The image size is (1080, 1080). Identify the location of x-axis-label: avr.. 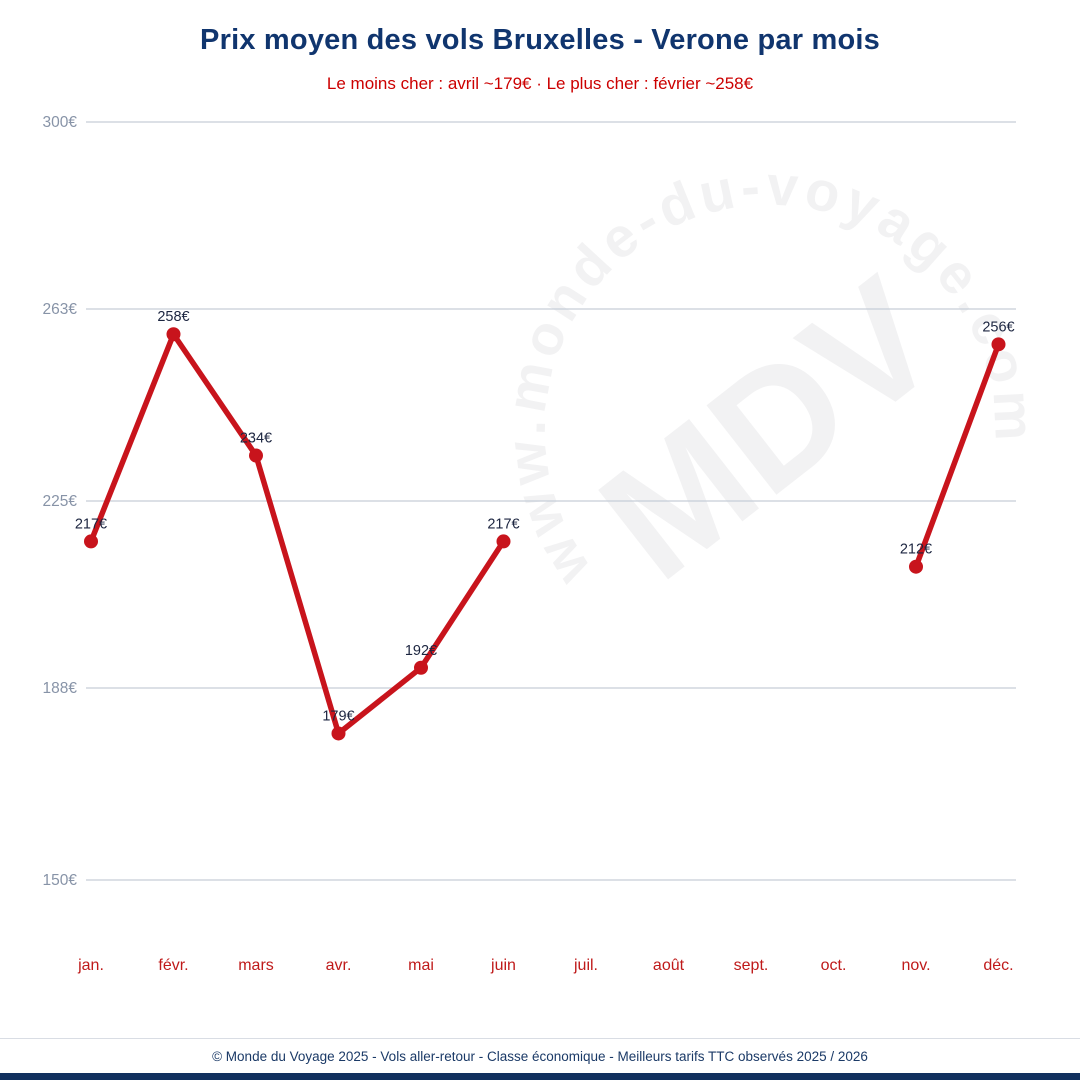
(339, 965).